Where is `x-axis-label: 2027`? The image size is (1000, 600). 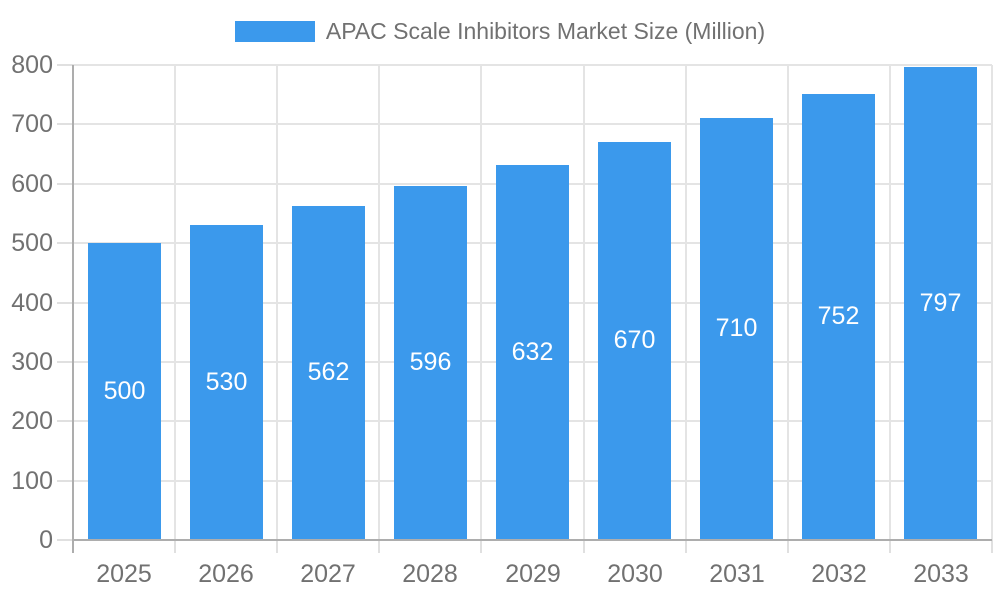
x-axis-label: 2027 is located at coordinates (328, 574).